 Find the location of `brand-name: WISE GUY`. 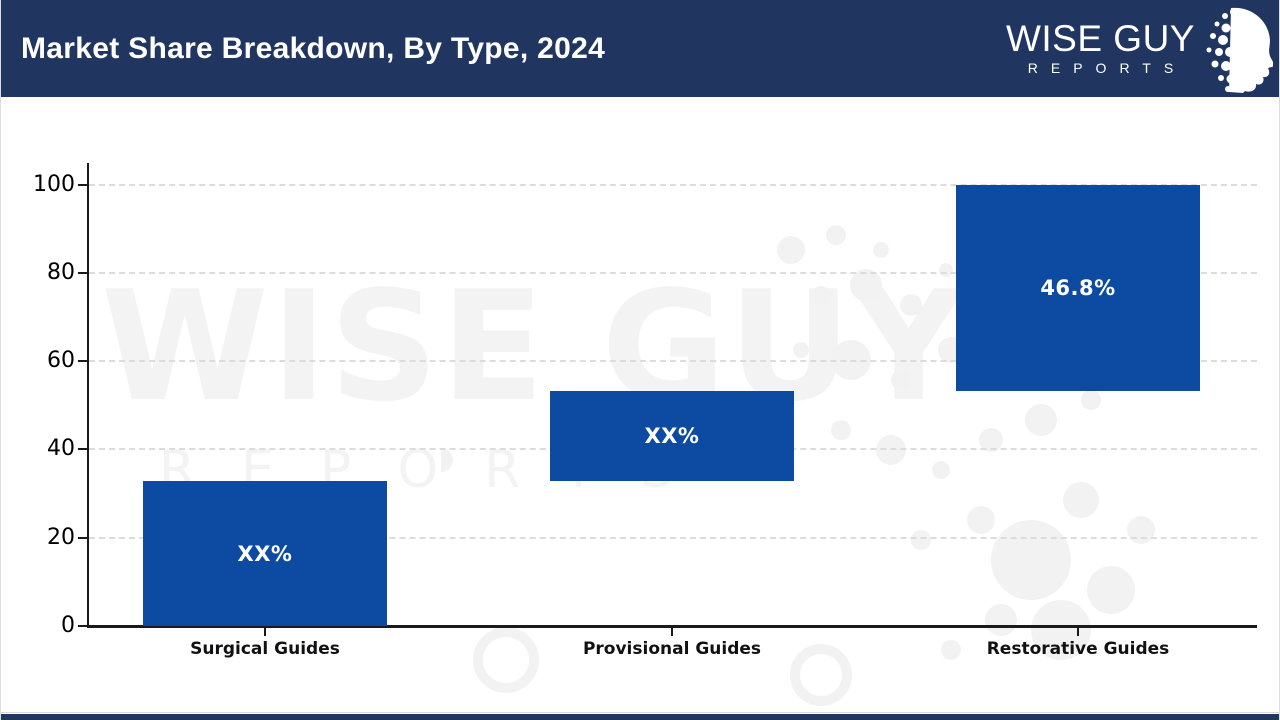

brand-name: WISE GUY is located at coordinates (1100, 38).